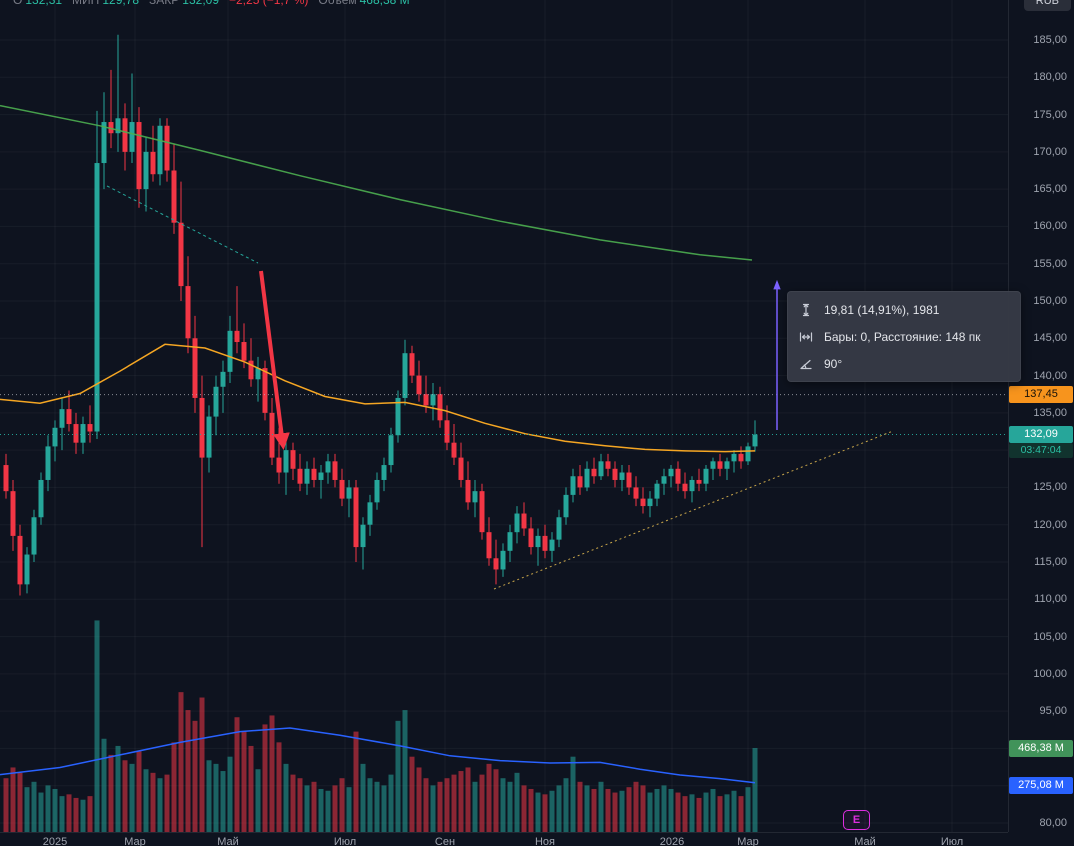 The height and width of the screenshot is (846, 1074). What do you see at coordinates (1050, 636) in the screenshot?
I see `price-axis-label: 105,00` at bounding box center [1050, 636].